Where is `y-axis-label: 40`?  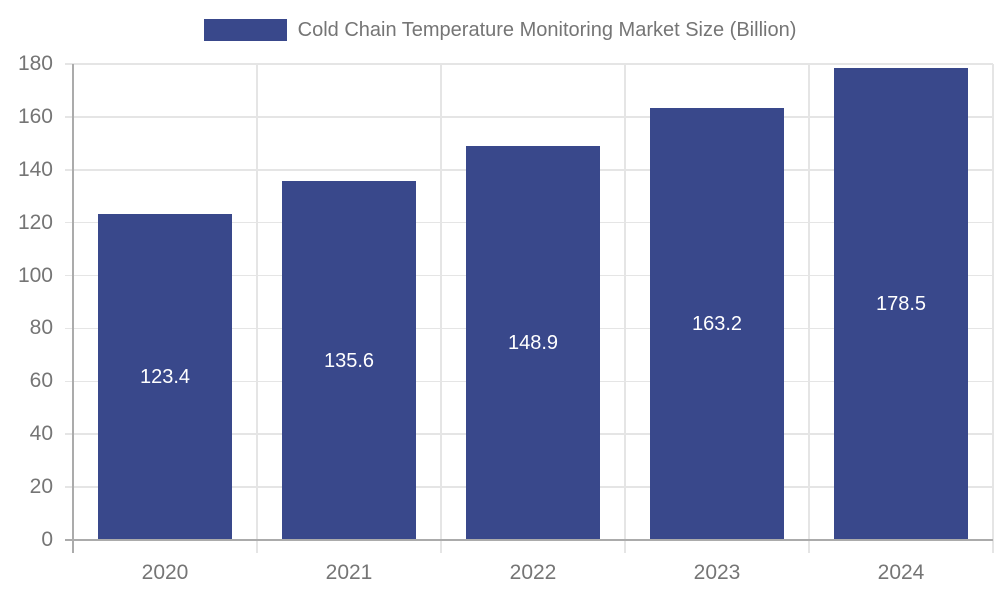 y-axis-label: 40 is located at coordinates (41, 434).